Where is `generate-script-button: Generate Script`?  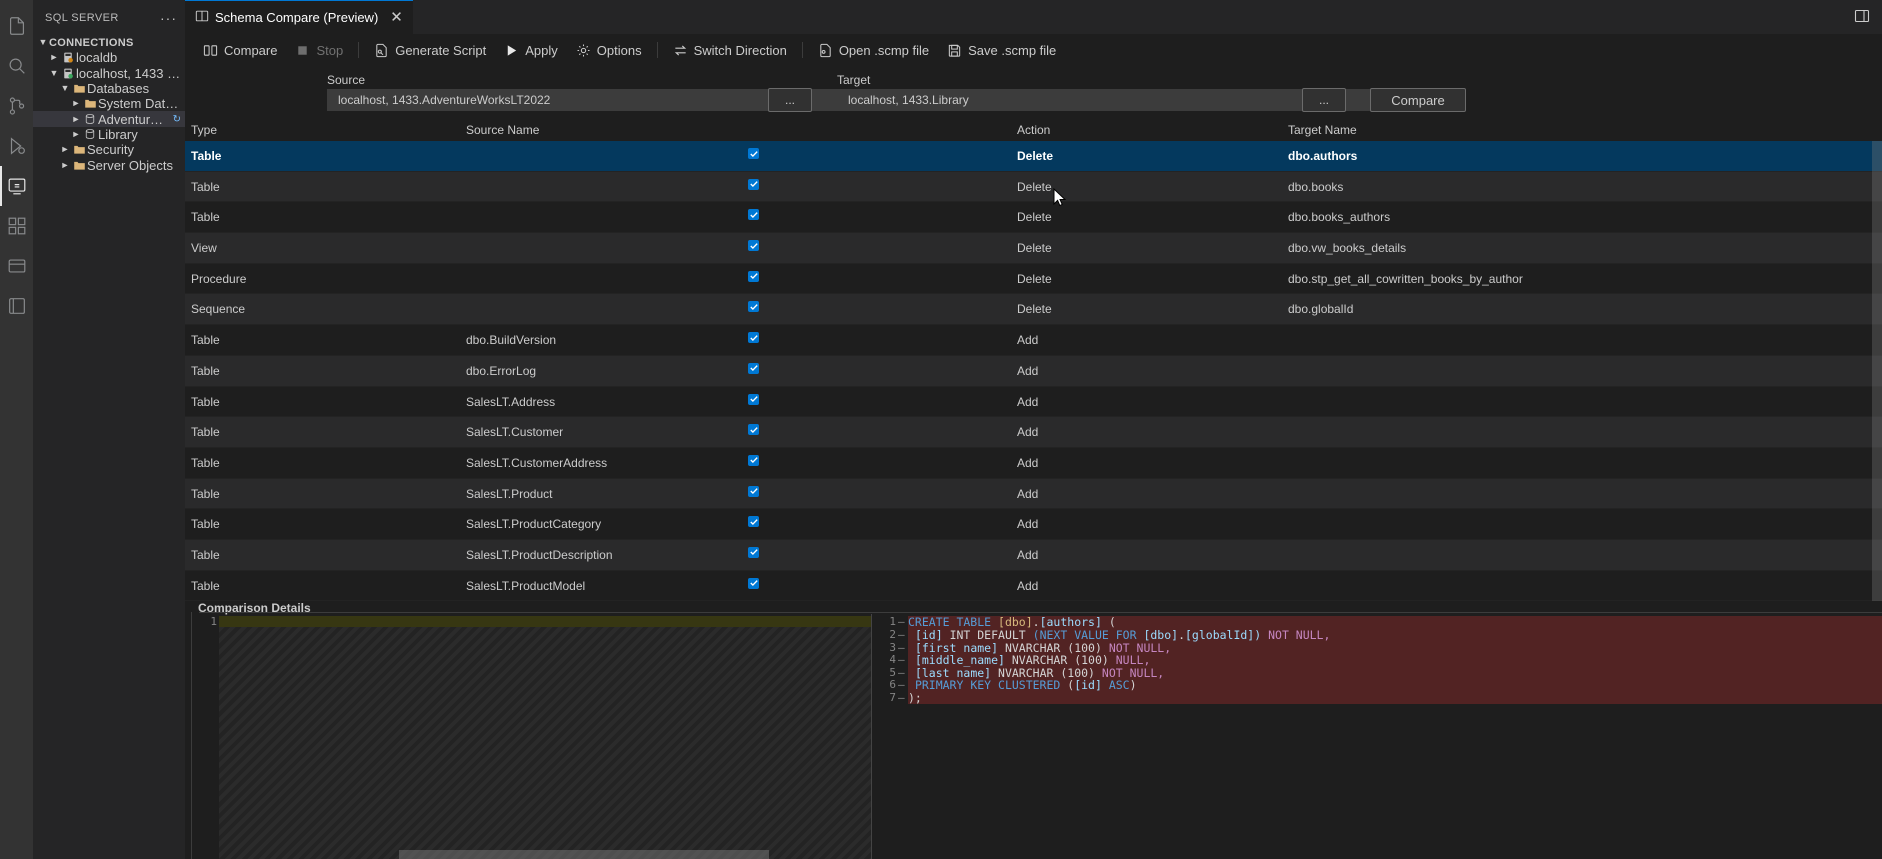 generate-script-button: Generate Script is located at coordinates (430, 50).